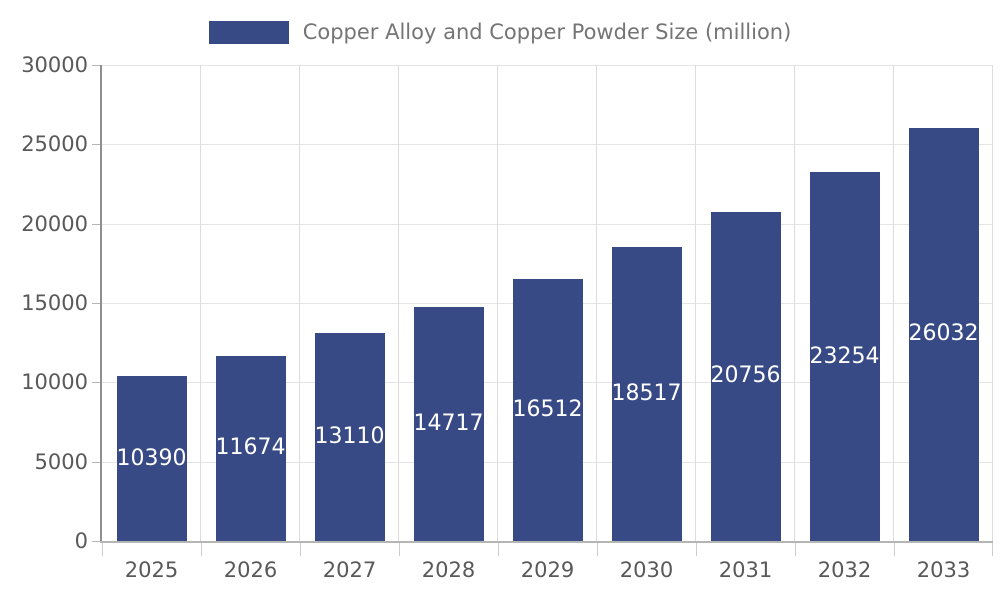 Image resolution: width=1000 pixels, height=600 pixels. Describe the element at coordinates (54, 223) in the screenshot. I see `y-axis-tick-label: 20000` at that location.